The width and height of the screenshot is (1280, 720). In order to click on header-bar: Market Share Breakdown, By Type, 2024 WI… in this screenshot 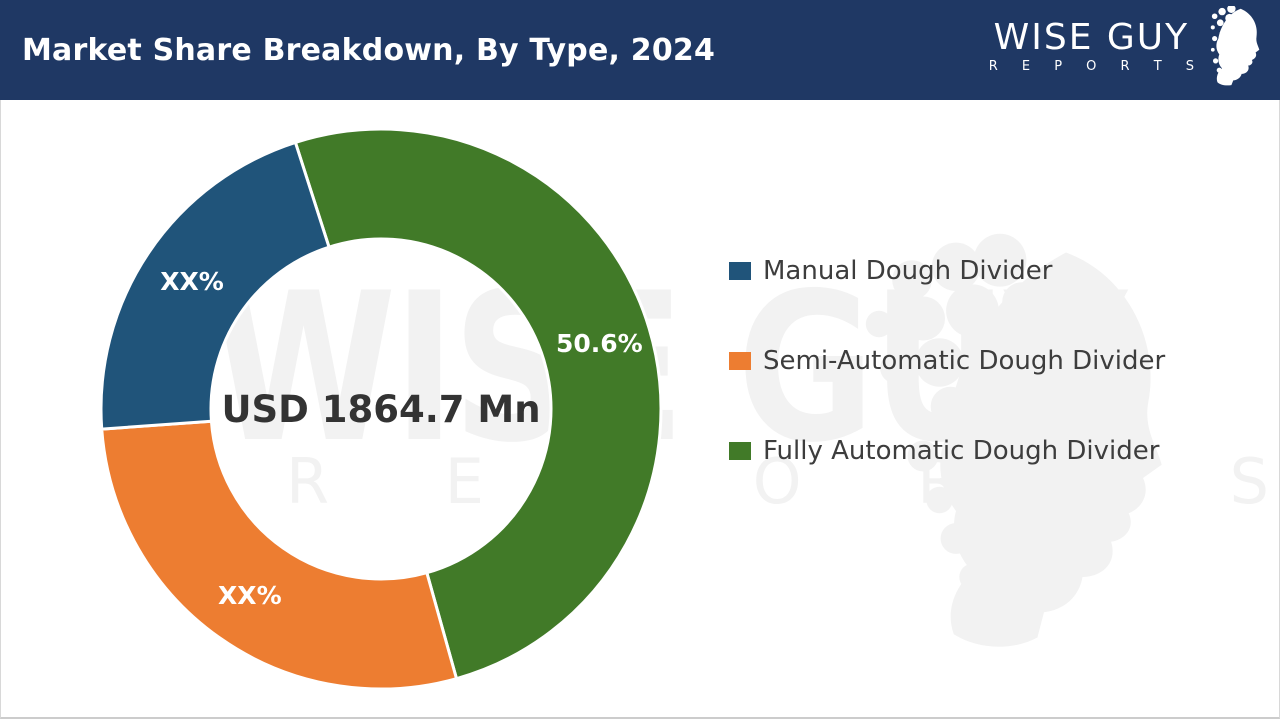, I will do `click(640, 50)`.